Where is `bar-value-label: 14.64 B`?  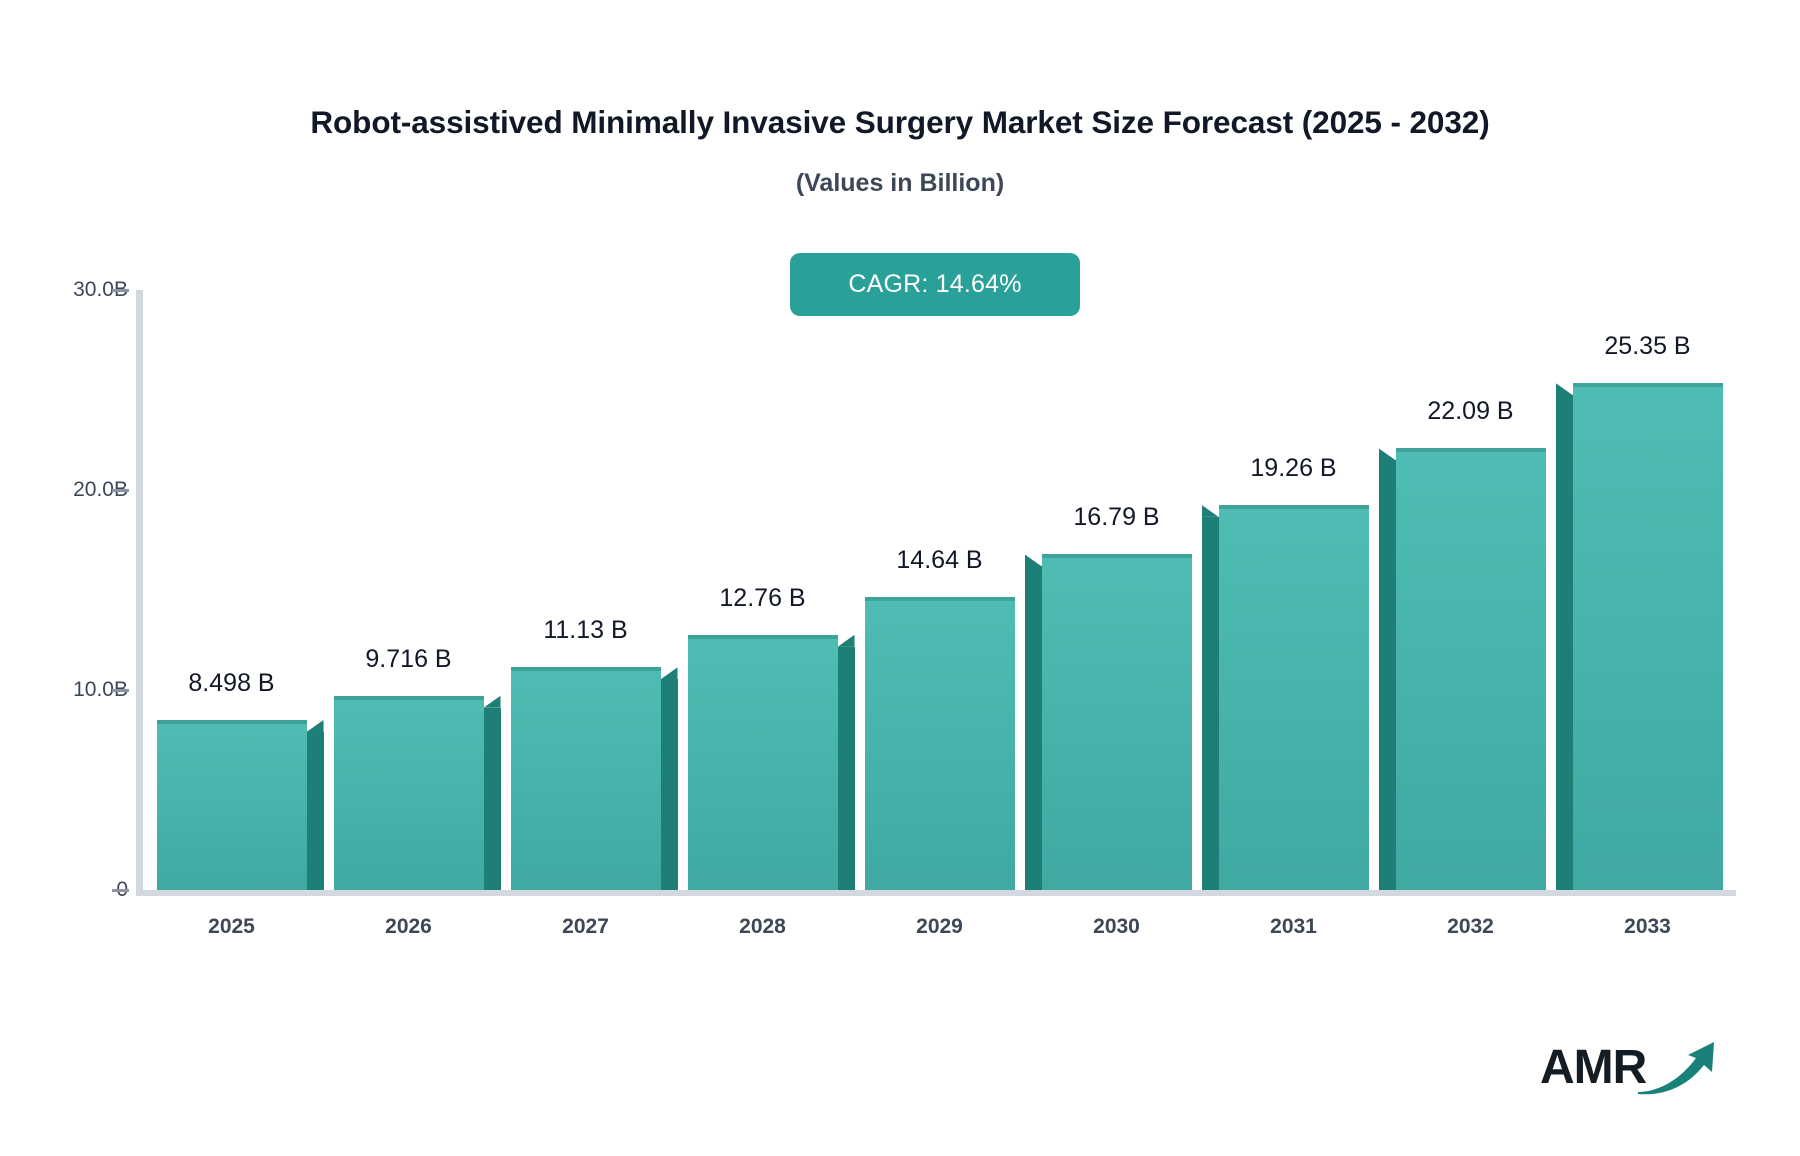 bar-value-label: 14.64 B is located at coordinates (939, 560).